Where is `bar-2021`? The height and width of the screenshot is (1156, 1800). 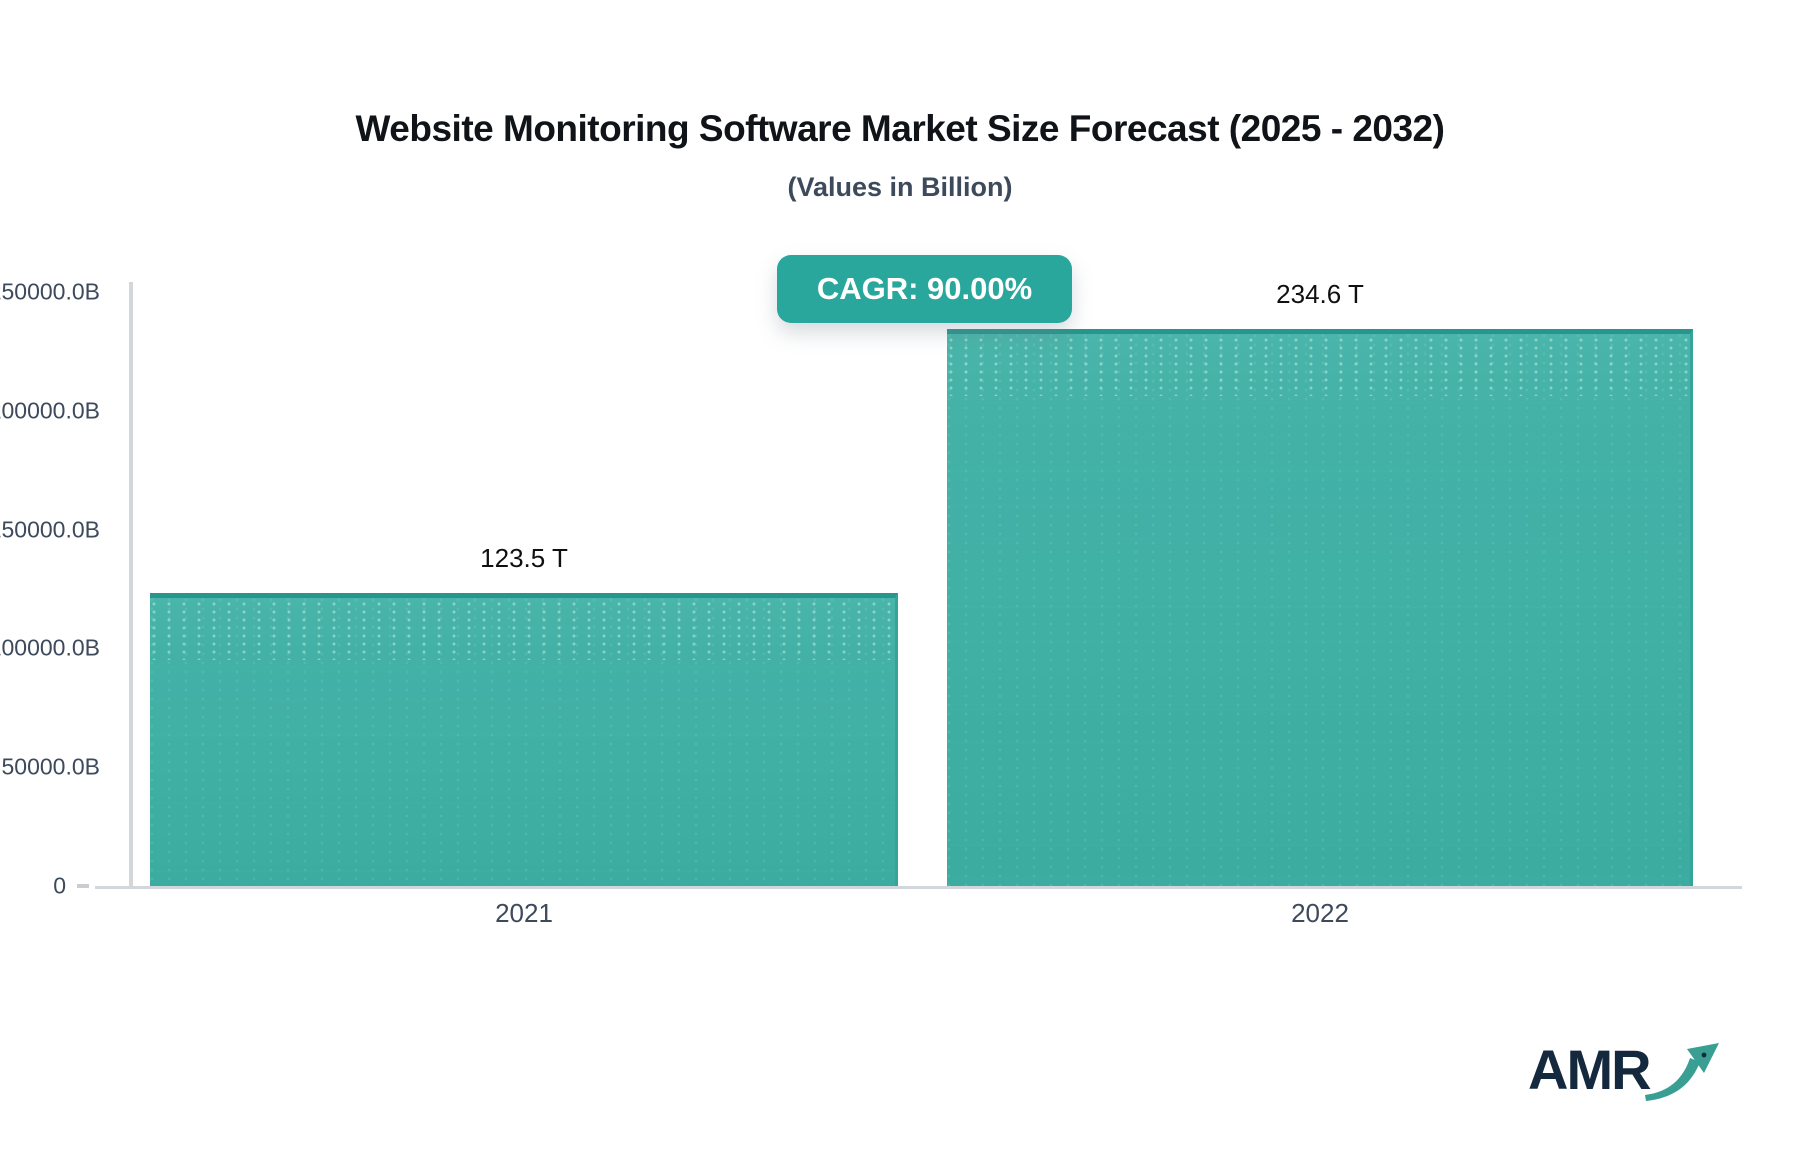 bar-2021 is located at coordinates (524, 739).